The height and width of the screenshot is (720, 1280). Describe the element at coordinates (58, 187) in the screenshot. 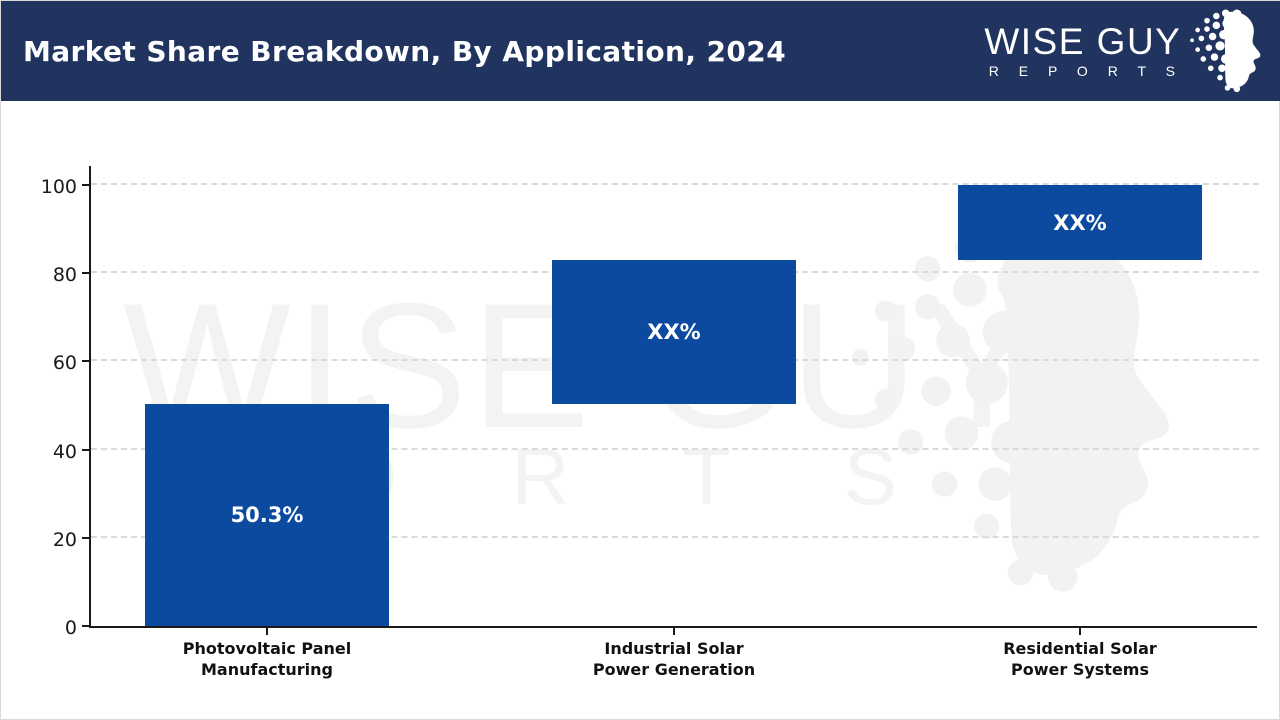

I see `y-tick-label: 100` at that location.